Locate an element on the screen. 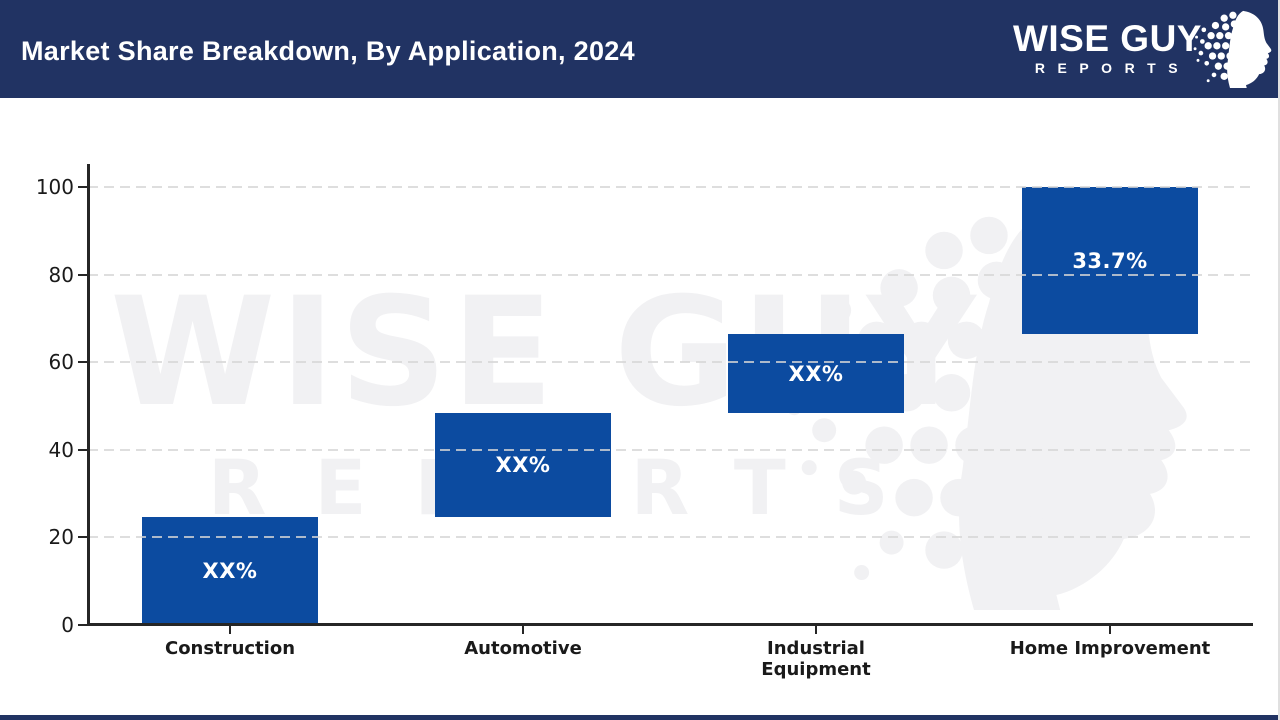 This screenshot has width=1280, height=720. y-tick-label-80: 80 is located at coordinates (61, 274).